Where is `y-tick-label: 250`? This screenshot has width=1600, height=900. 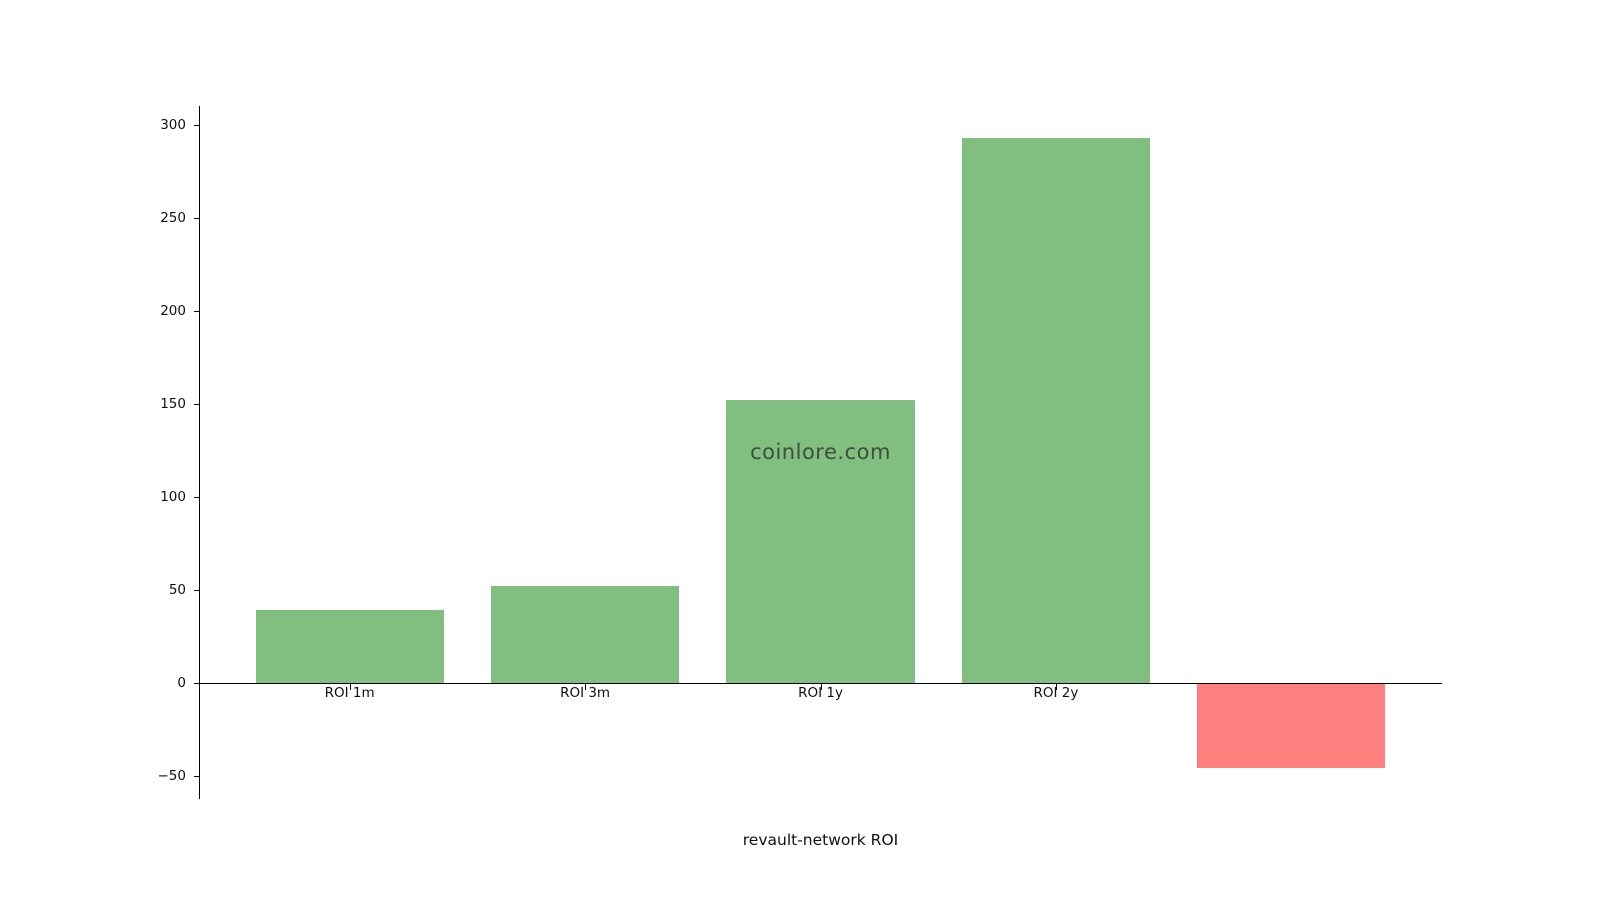
y-tick-label: 250 is located at coordinates (173, 217).